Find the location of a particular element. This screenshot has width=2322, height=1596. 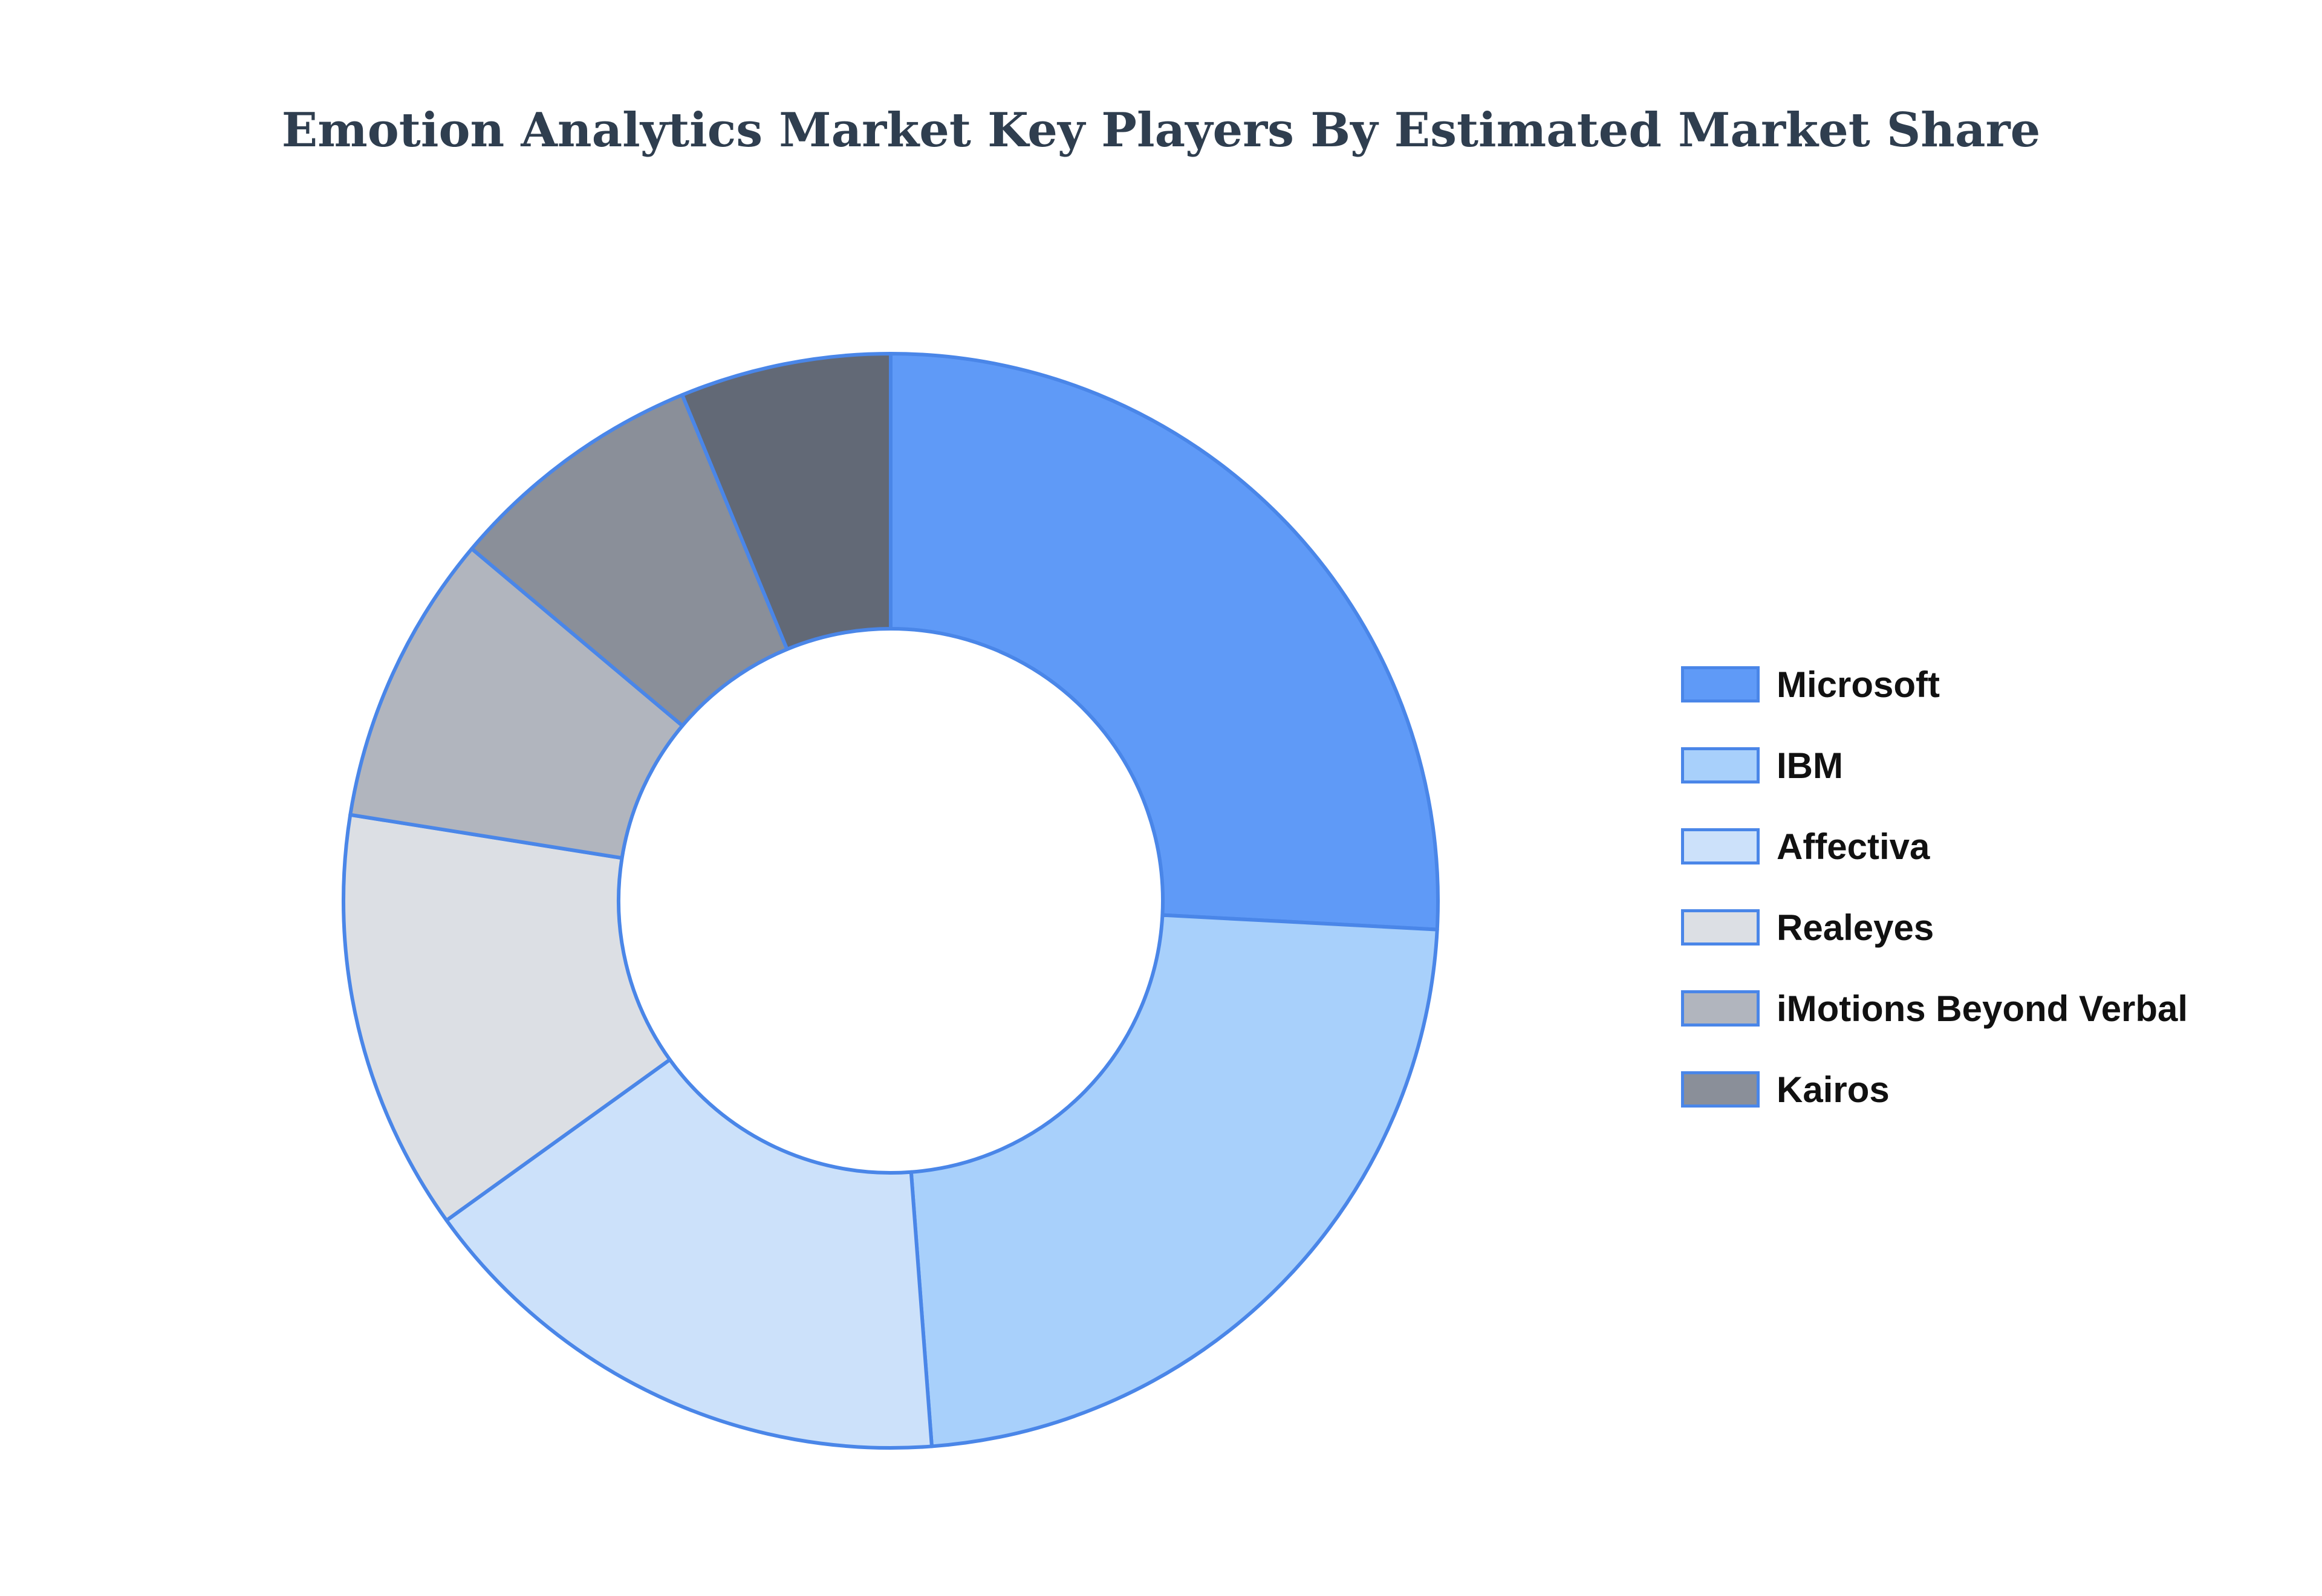

legend-label: IBM is located at coordinates (1810, 765).